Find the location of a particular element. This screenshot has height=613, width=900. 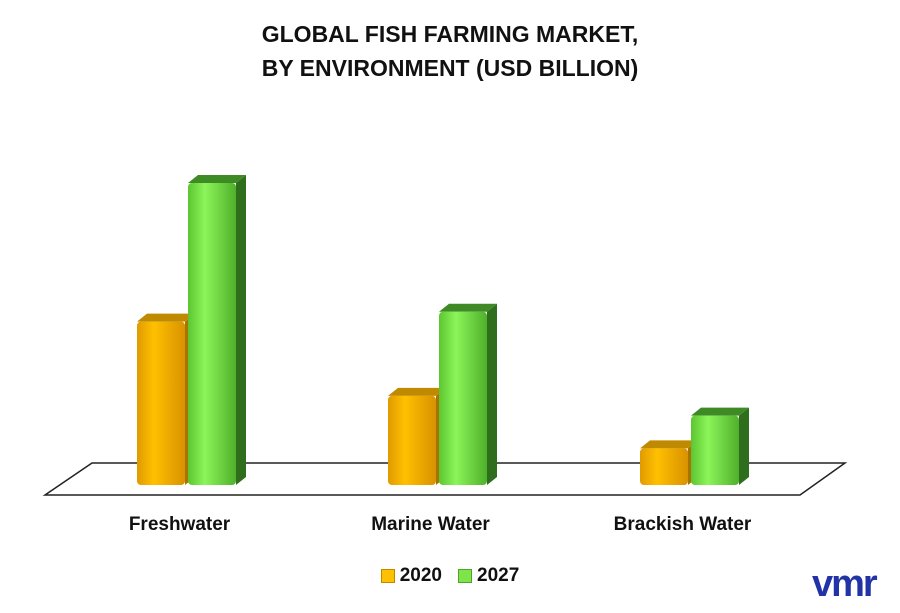

legend-swatch-2020 is located at coordinates (387, 576).